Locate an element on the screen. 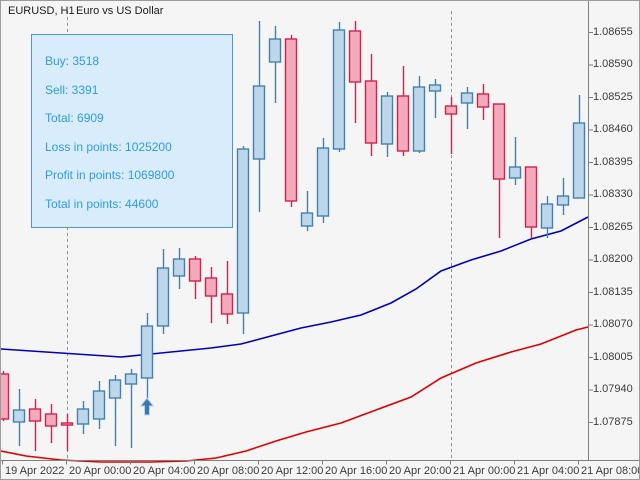 The image size is (640, 480). time-axis-label: 19 Apr 2022 is located at coordinates (35, 471).